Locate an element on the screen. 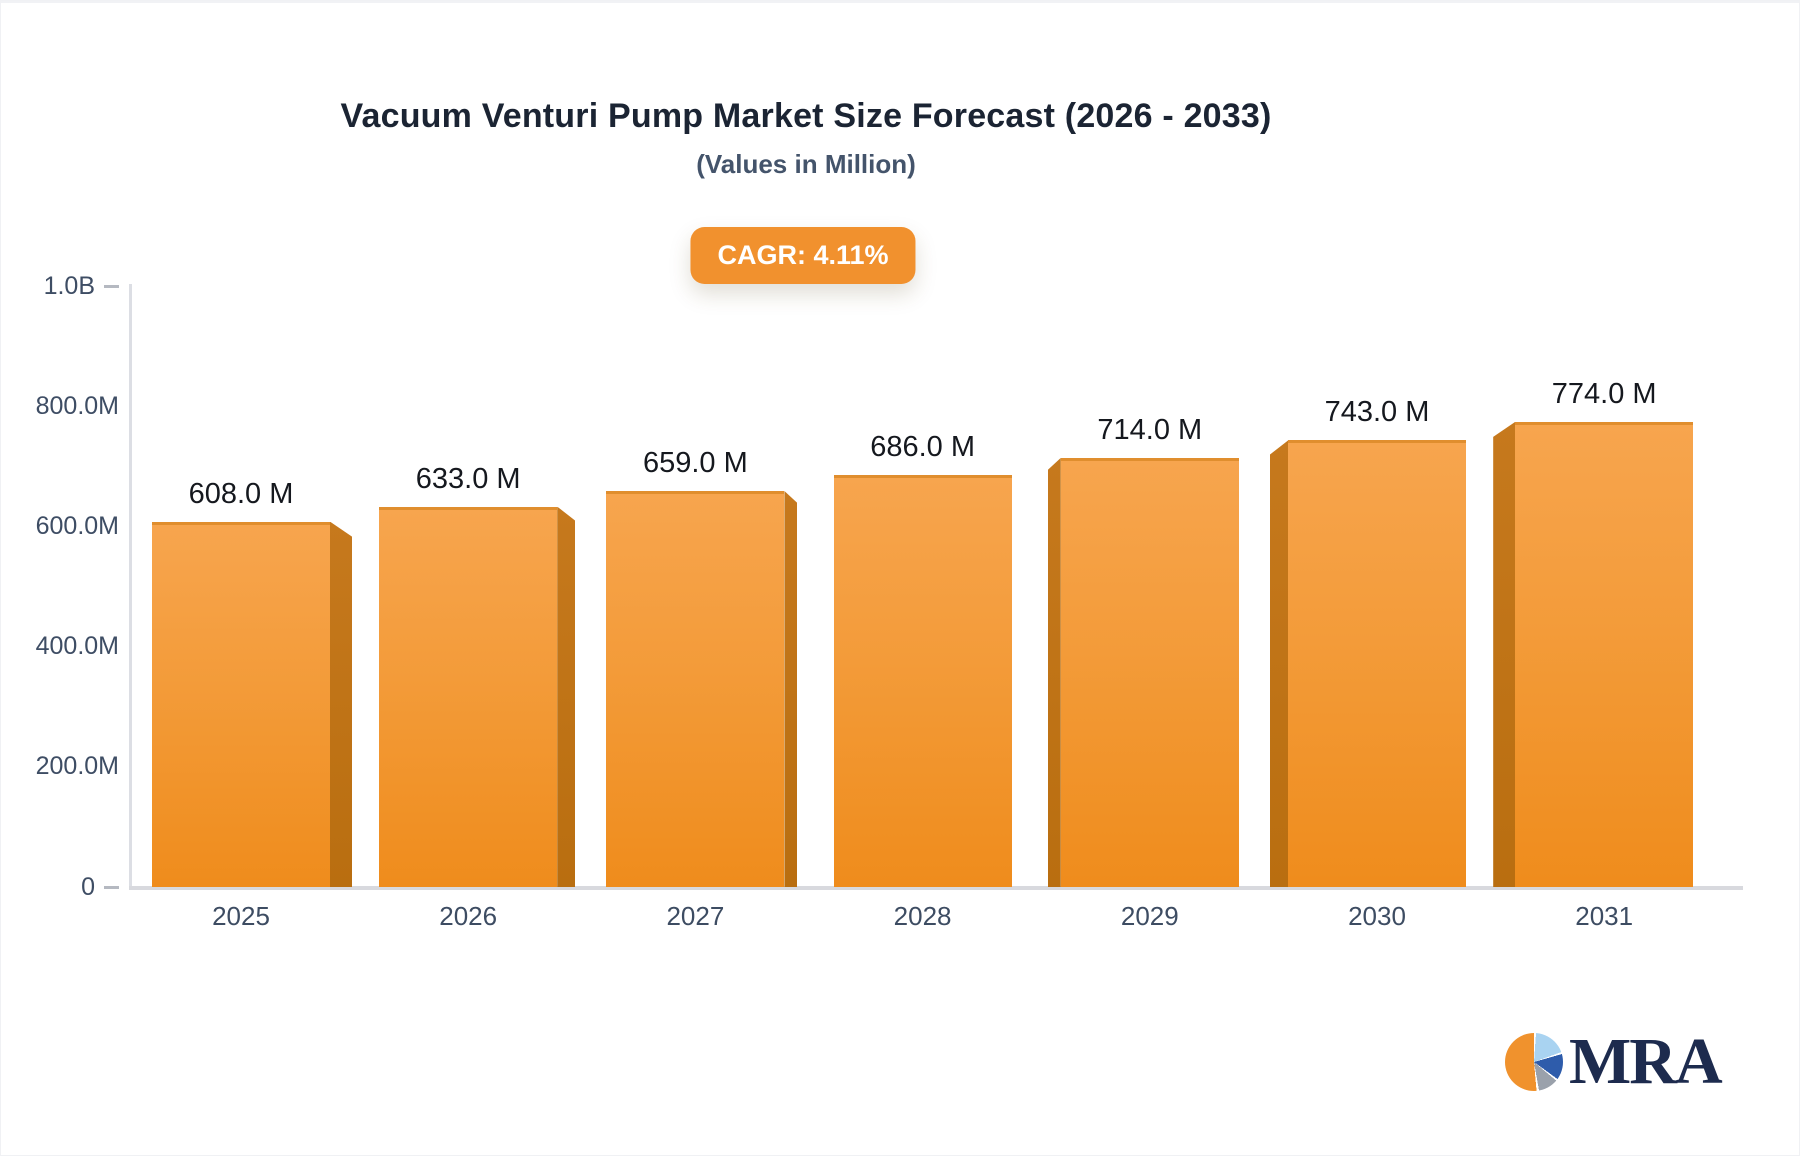 The width and height of the screenshot is (1800, 1156). bar-2030 is located at coordinates (1377, 663).